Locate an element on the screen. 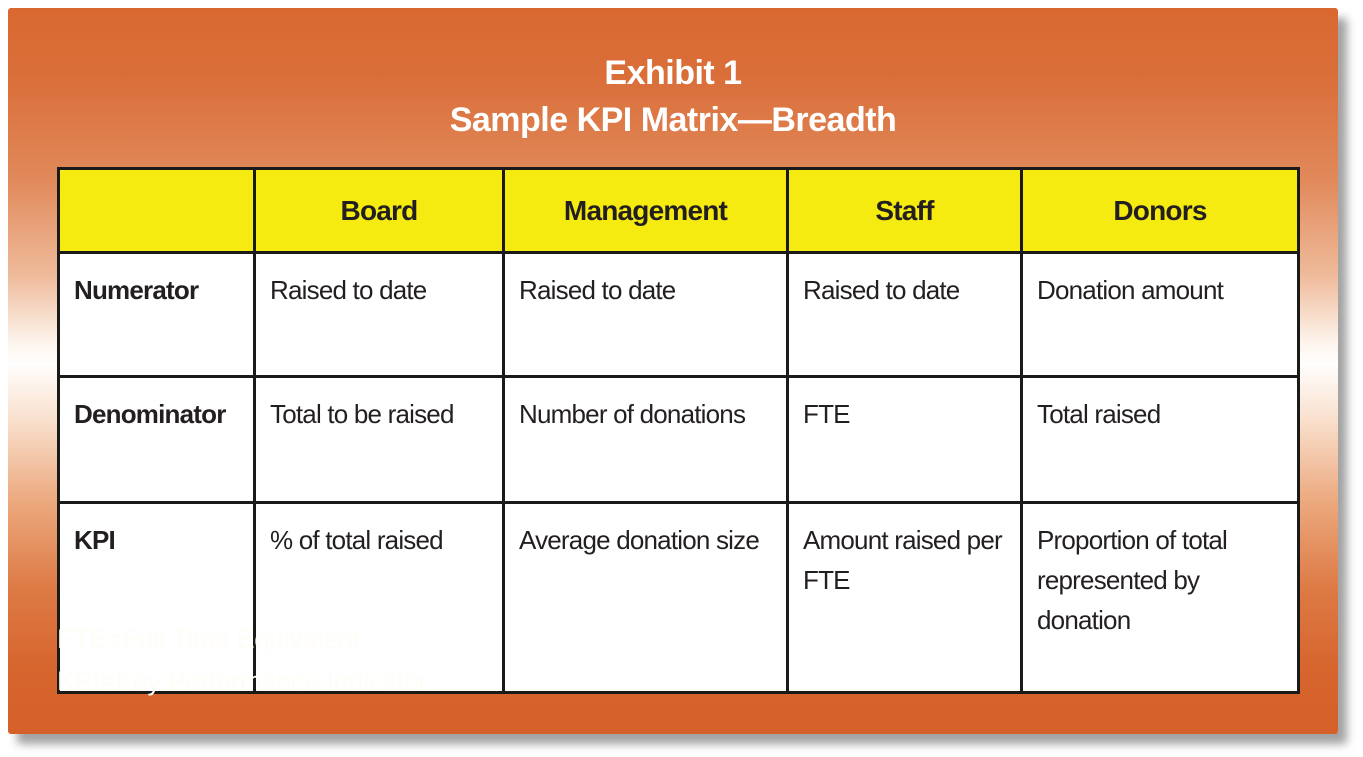 This screenshot has height=757, width=1363. header-cell-donors: Donors is located at coordinates (1160, 210).